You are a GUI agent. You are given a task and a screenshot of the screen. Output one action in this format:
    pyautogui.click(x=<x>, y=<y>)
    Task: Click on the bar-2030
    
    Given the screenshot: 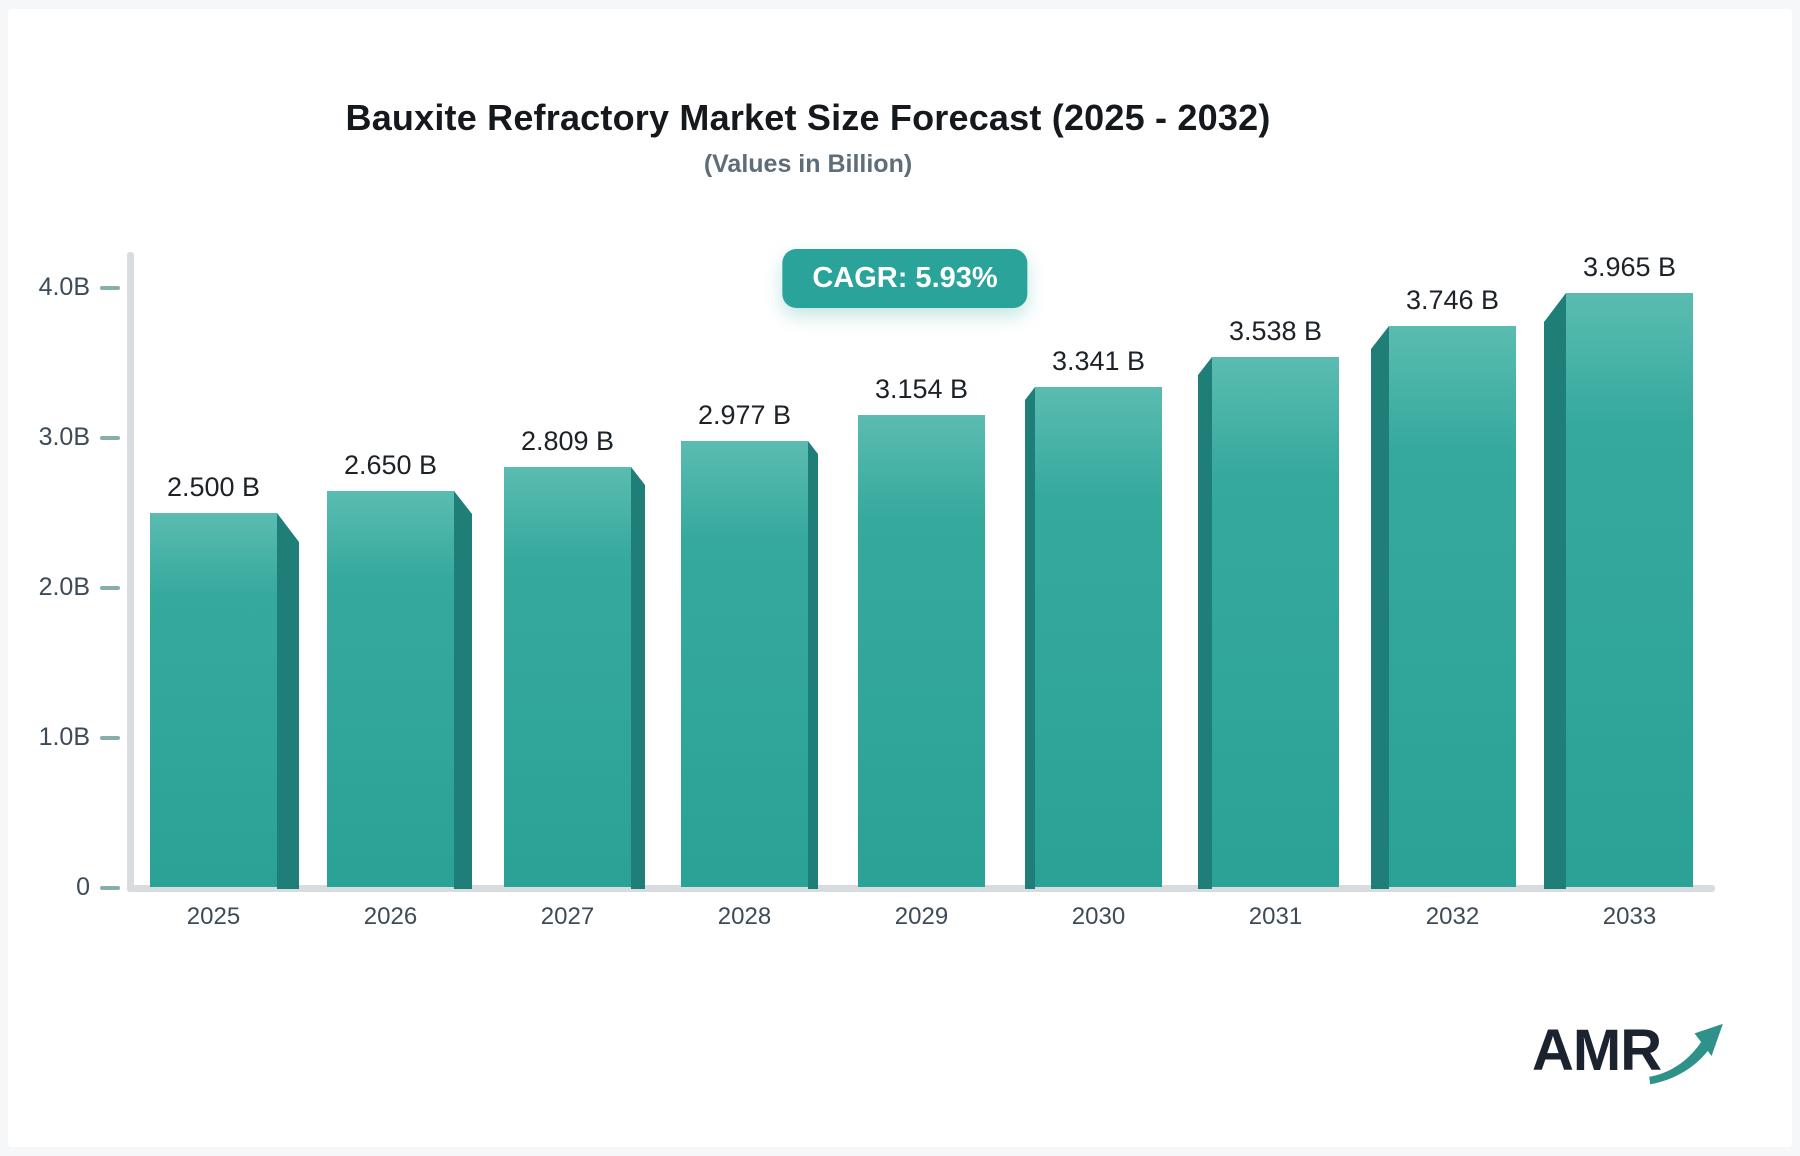 What is the action you would take?
    pyautogui.click(x=1098, y=637)
    